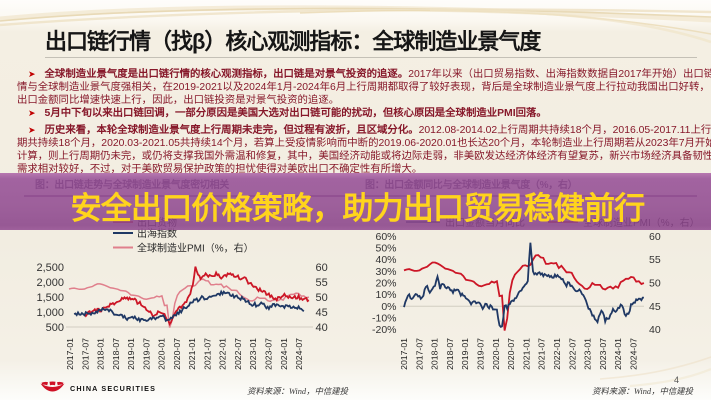 This screenshot has width=711, height=400. Describe the element at coordinates (157, 233) in the screenshot. I see `svg-text: 出海指数` at that location.